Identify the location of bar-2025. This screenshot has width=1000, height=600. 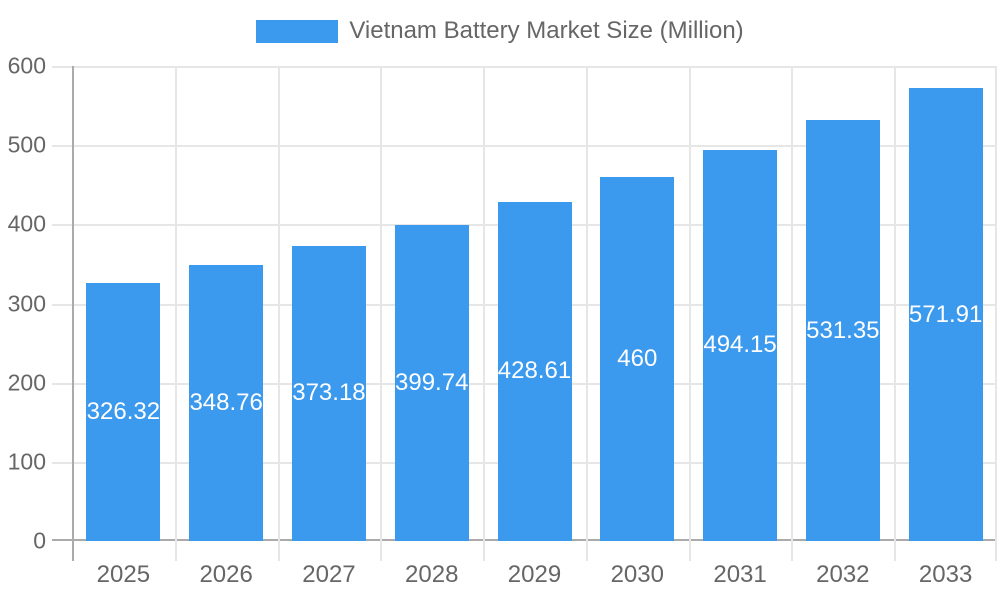
(123, 411).